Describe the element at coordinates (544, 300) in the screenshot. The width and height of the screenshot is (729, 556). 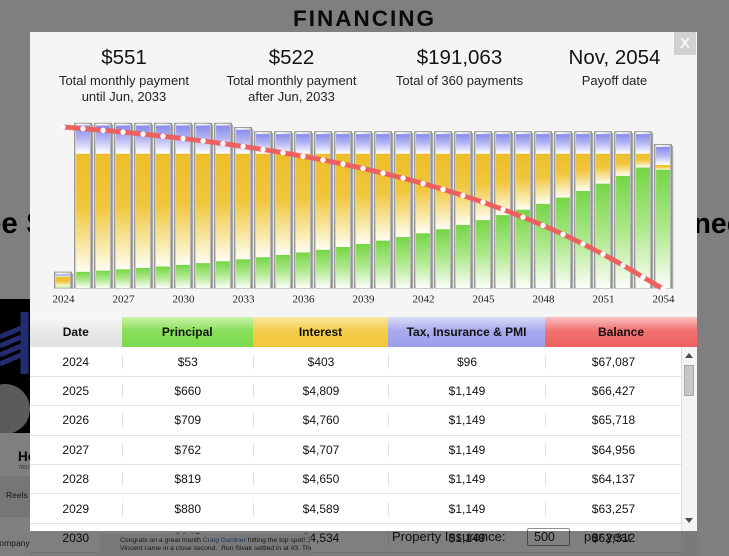
I see `svg-text: 2048` at that location.